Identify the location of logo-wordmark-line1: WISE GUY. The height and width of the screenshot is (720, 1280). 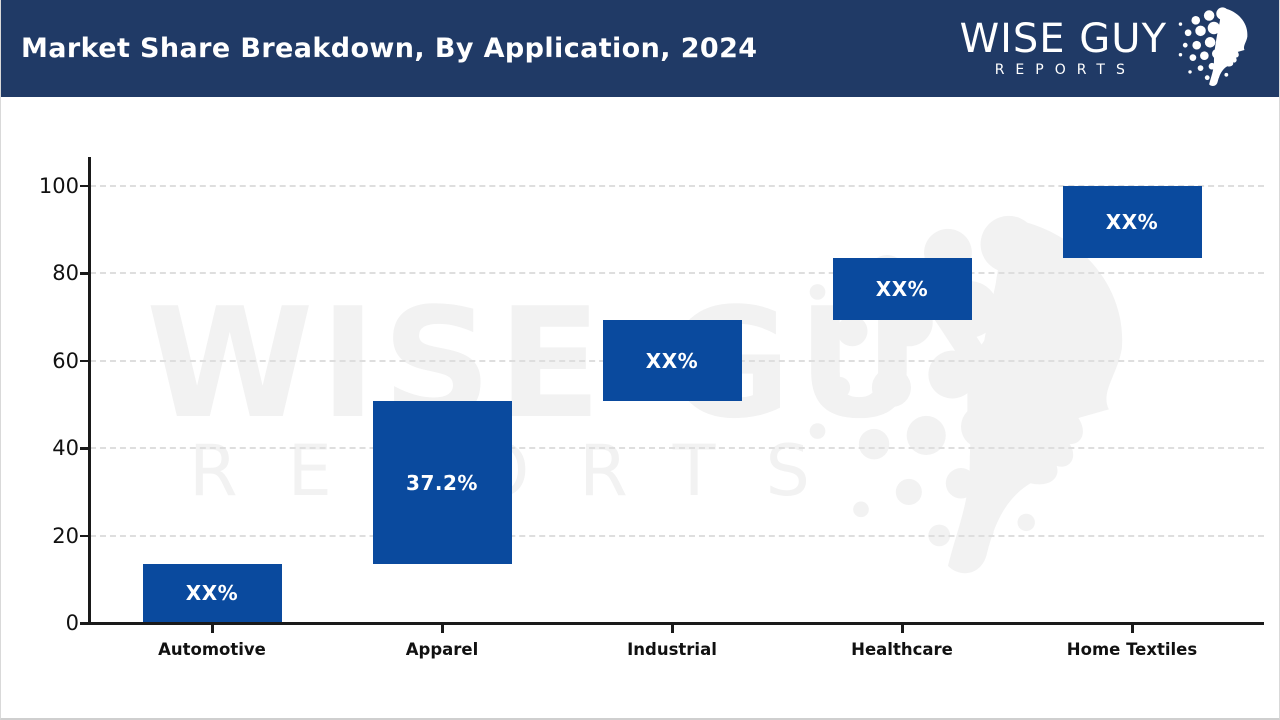
(1063, 39).